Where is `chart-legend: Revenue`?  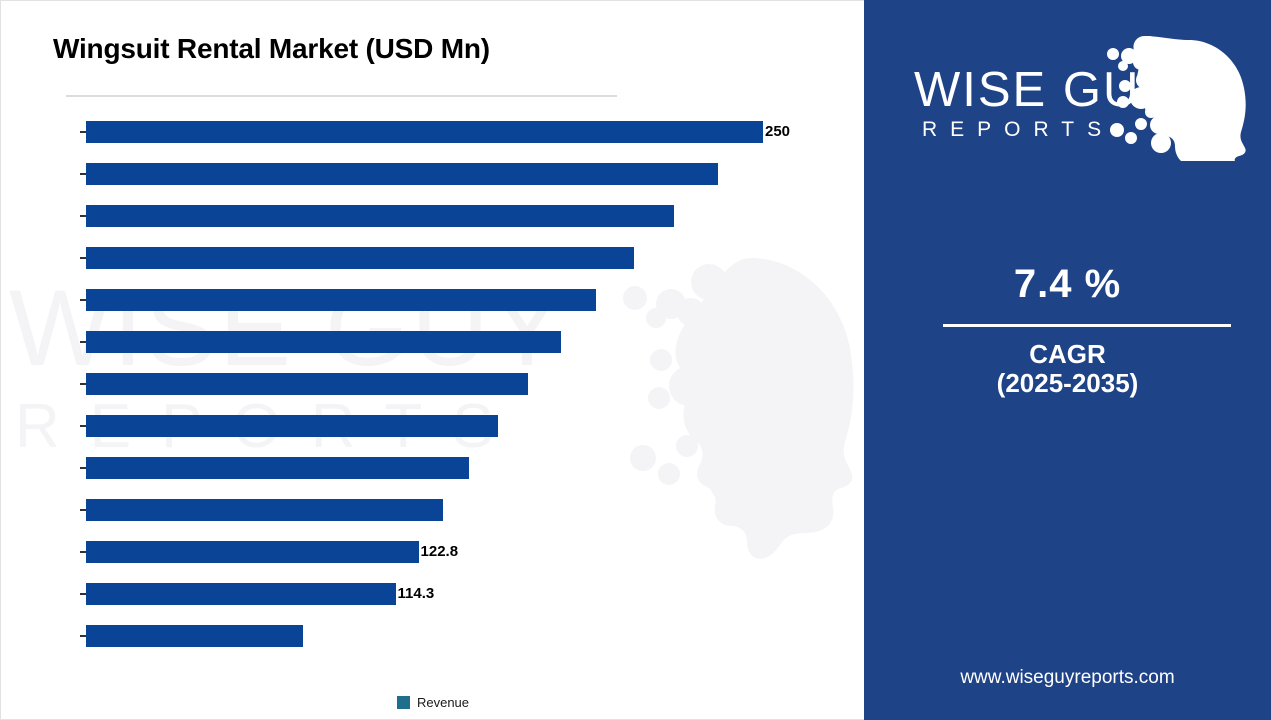
chart-legend: Revenue is located at coordinates (432, 704).